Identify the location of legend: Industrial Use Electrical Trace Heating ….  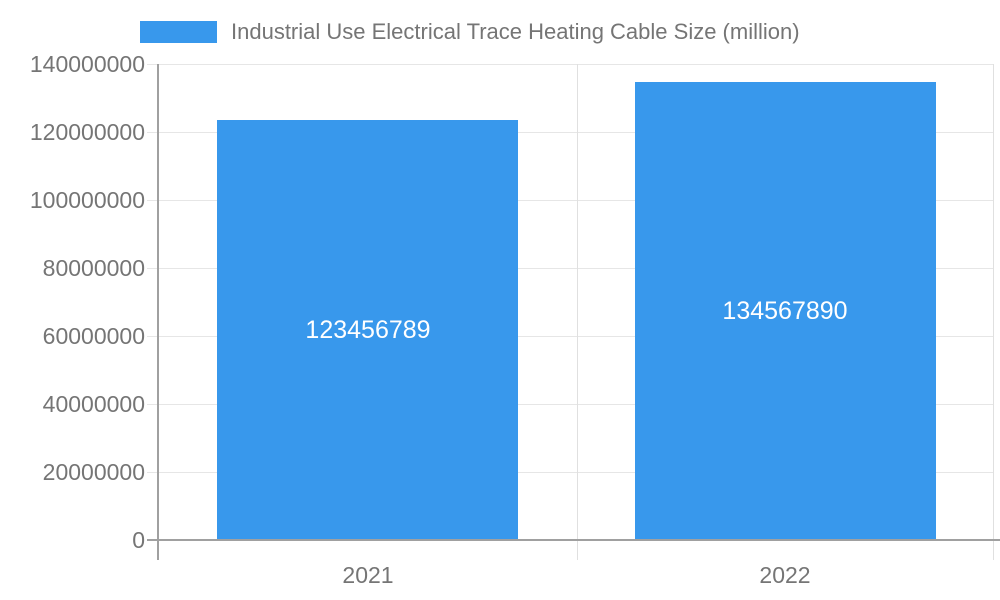
(470, 32).